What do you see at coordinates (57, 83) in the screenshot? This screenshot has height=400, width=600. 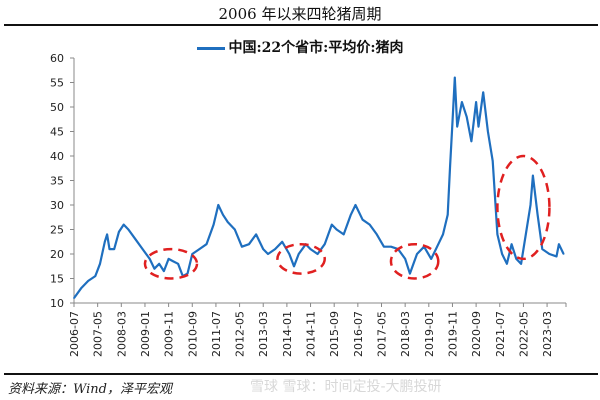 I see `y-tick-label: 55` at bounding box center [57, 83].